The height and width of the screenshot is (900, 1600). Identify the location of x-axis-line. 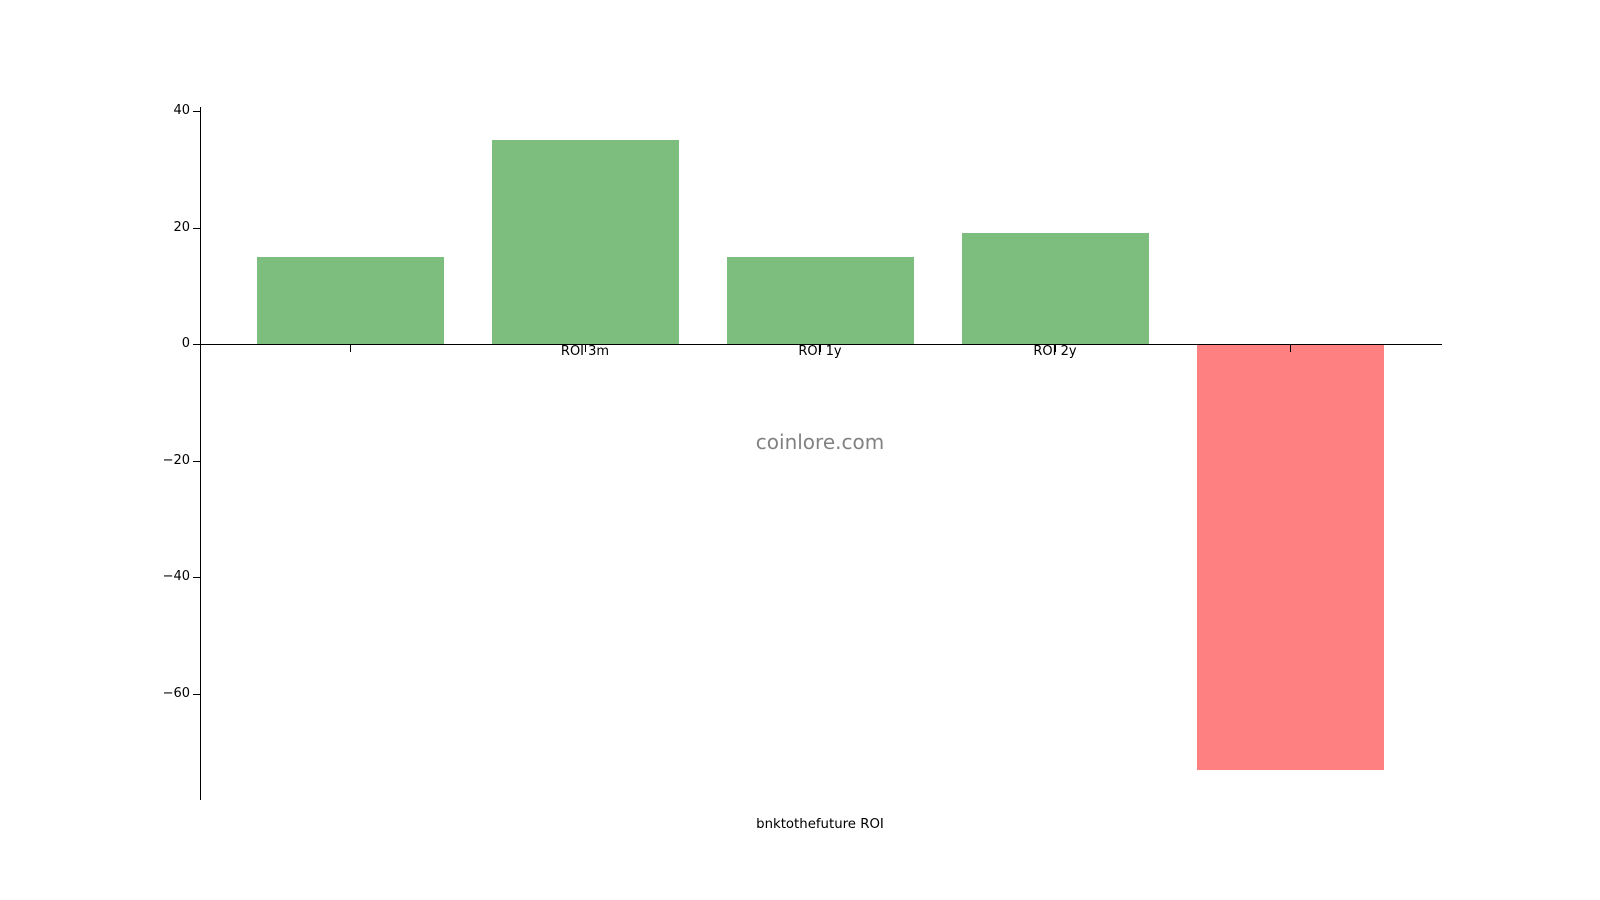
(821, 344).